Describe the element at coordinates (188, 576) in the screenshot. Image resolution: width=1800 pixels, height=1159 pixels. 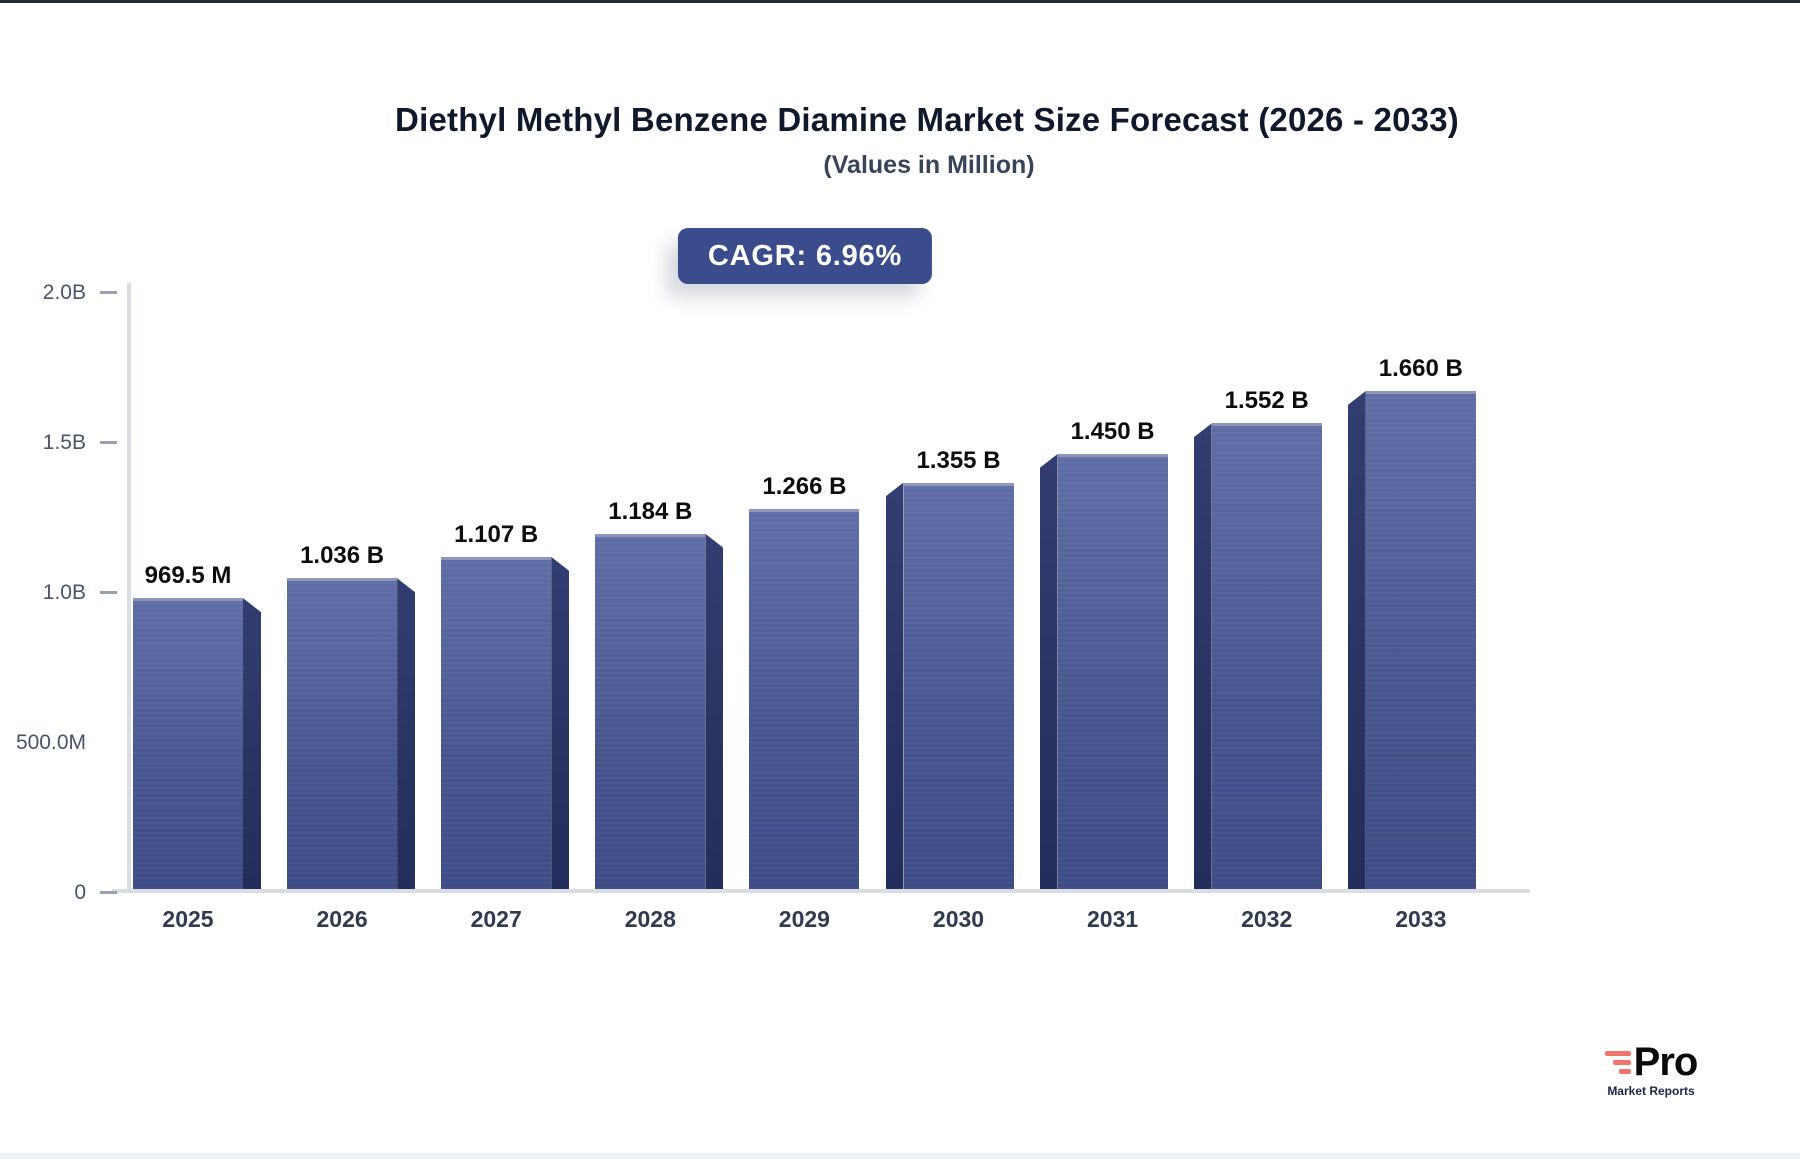
I see `bar-value-label-2025: 969.5 M` at that location.